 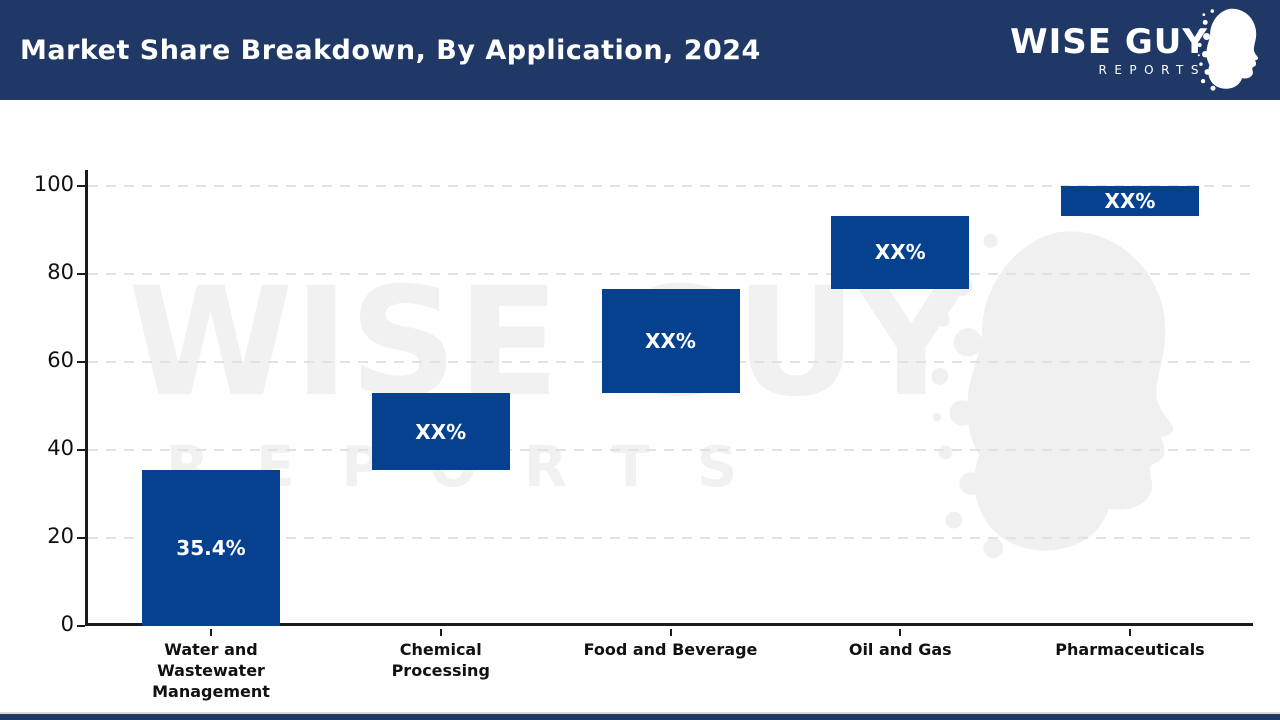 What do you see at coordinates (1152, 69) in the screenshot?
I see `logo-subtitle: REPORTS` at bounding box center [1152, 69].